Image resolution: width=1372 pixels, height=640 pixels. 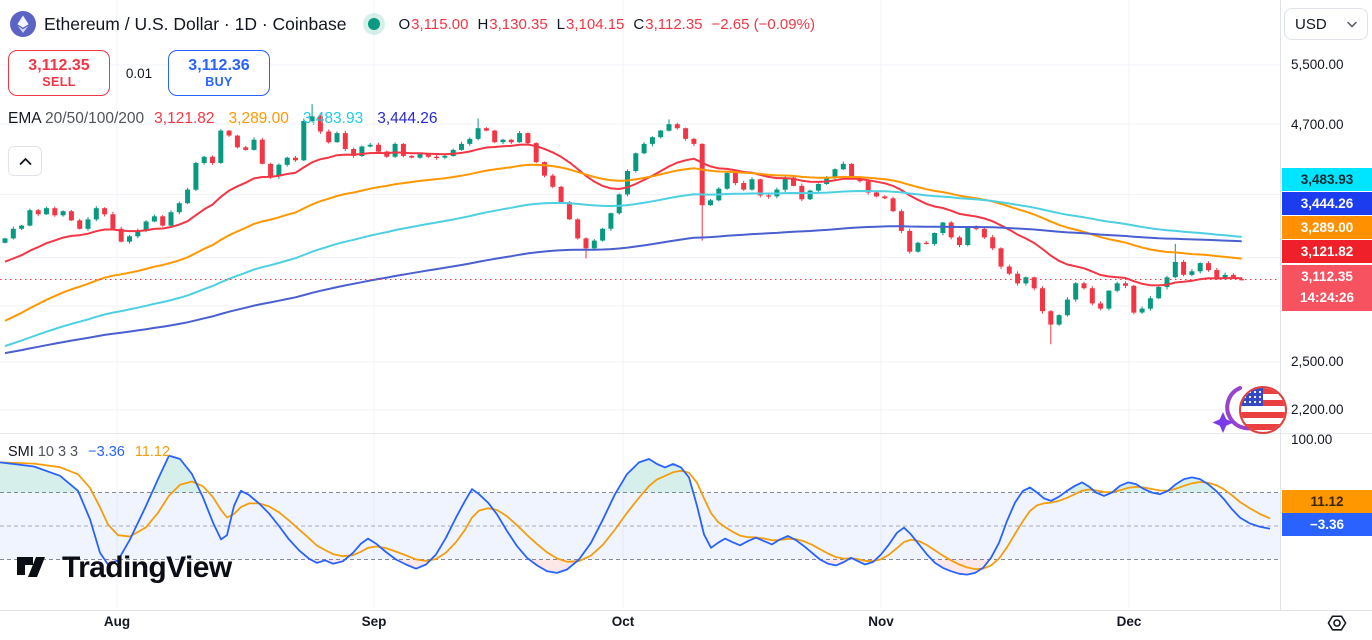 What do you see at coordinates (34, 568) in the screenshot?
I see `tradingview-glyph-icon` at bounding box center [34, 568].